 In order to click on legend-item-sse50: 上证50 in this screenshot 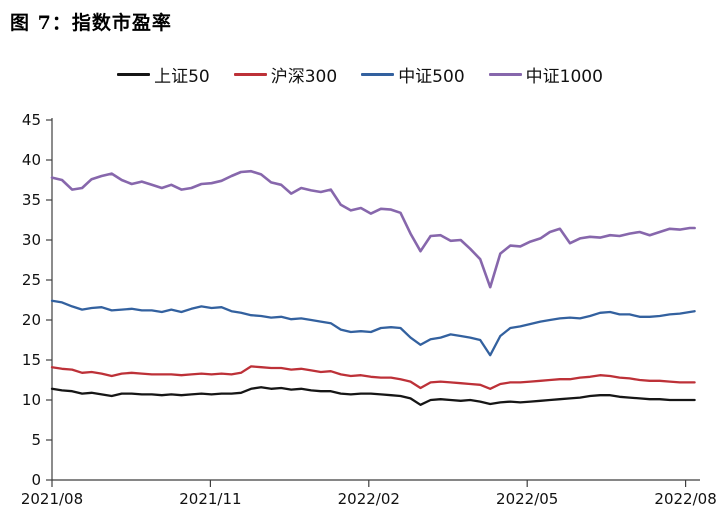, I will do `click(163, 74)`.